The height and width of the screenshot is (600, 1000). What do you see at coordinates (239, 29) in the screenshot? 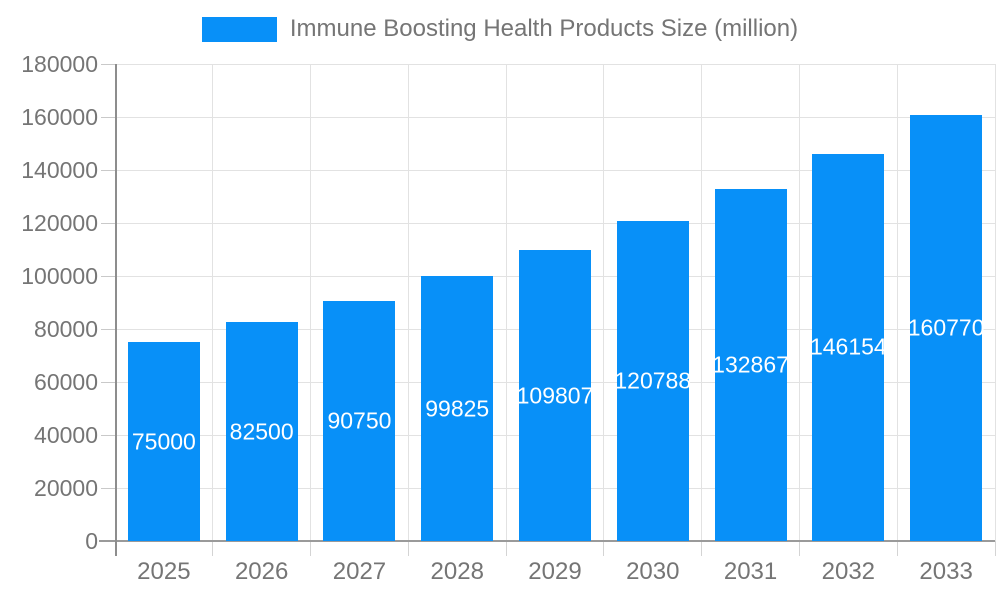
I see `legend-swatch-icon` at bounding box center [239, 29].